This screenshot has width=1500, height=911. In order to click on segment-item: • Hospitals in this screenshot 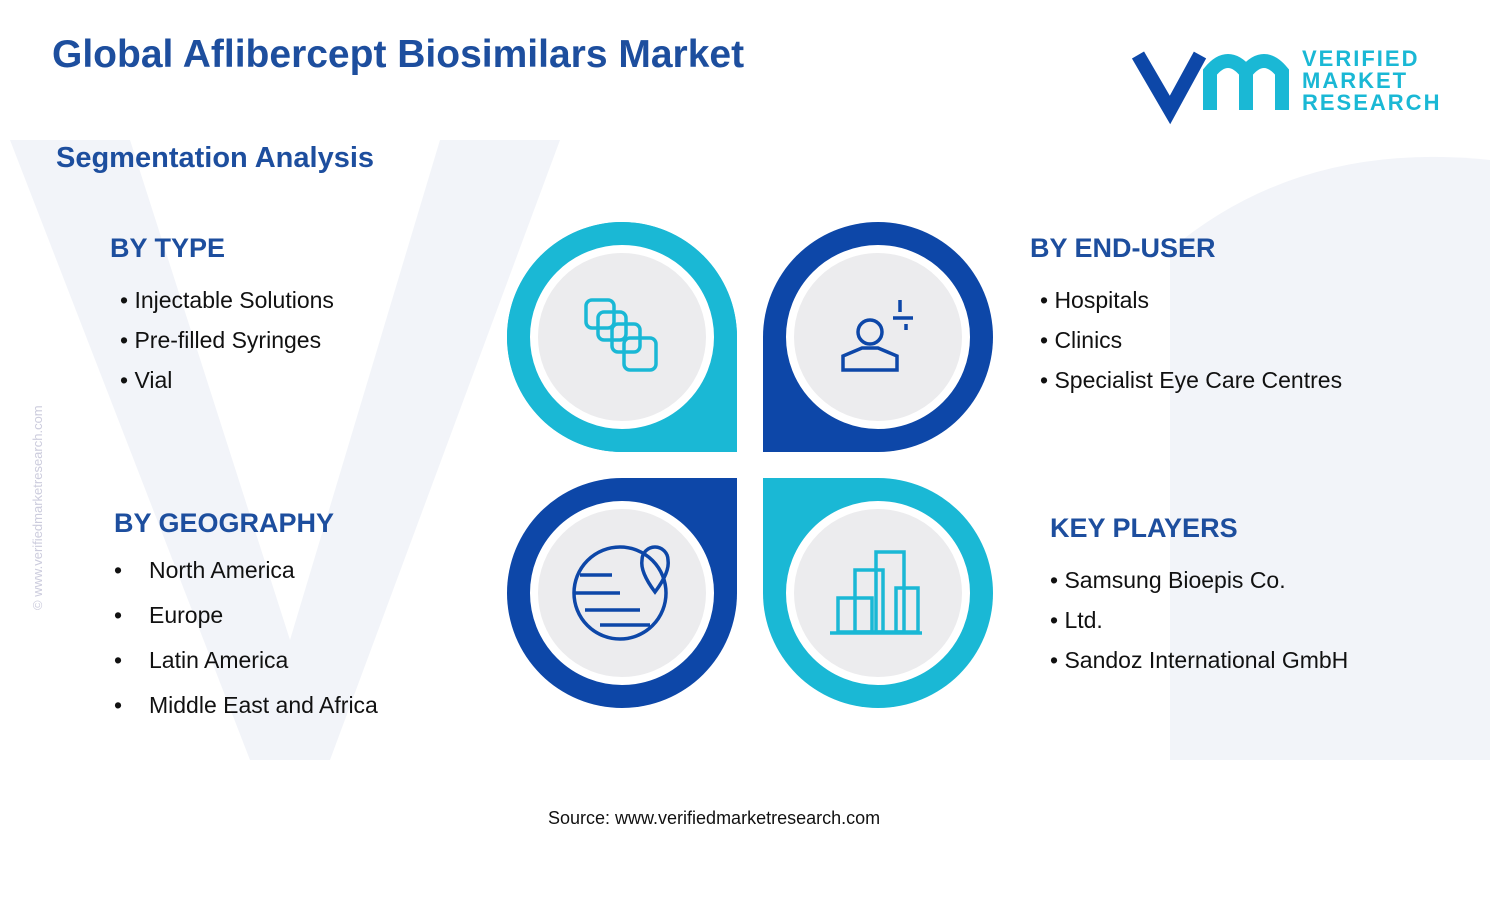, I will do `click(1095, 300)`.